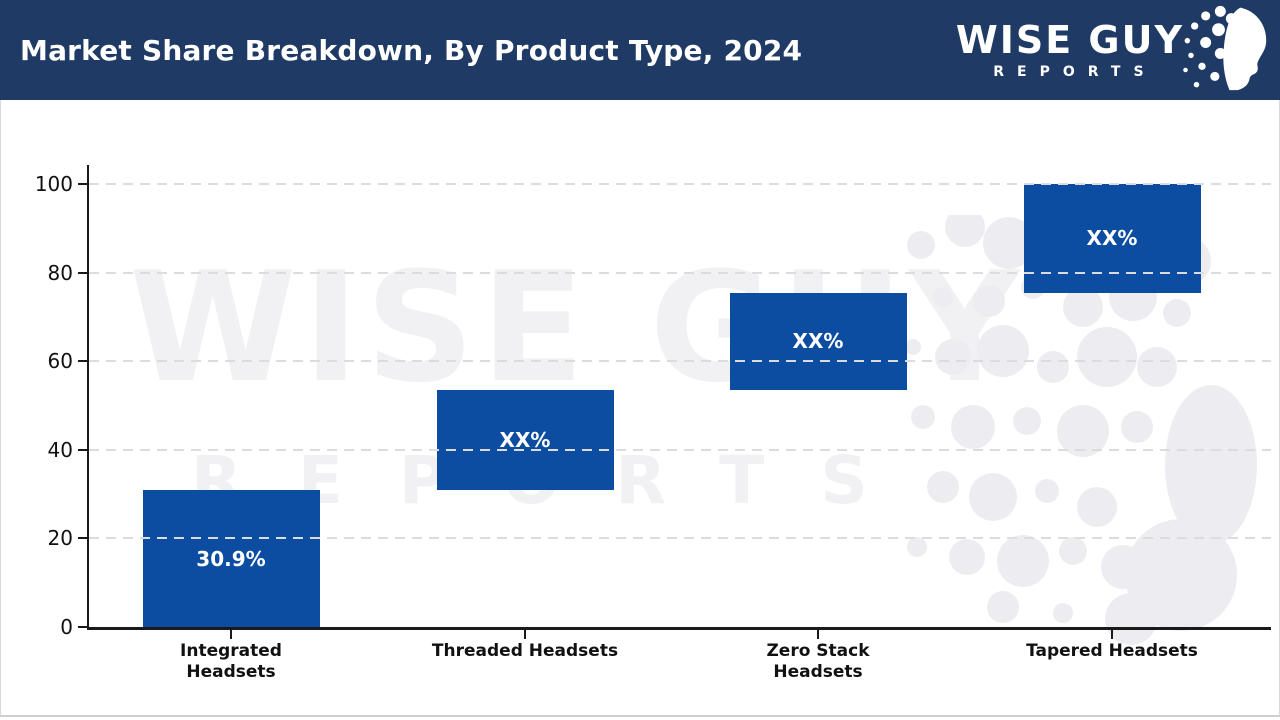  Describe the element at coordinates (640, 716) in the screenshot. I see `bottom-rule` at that location.